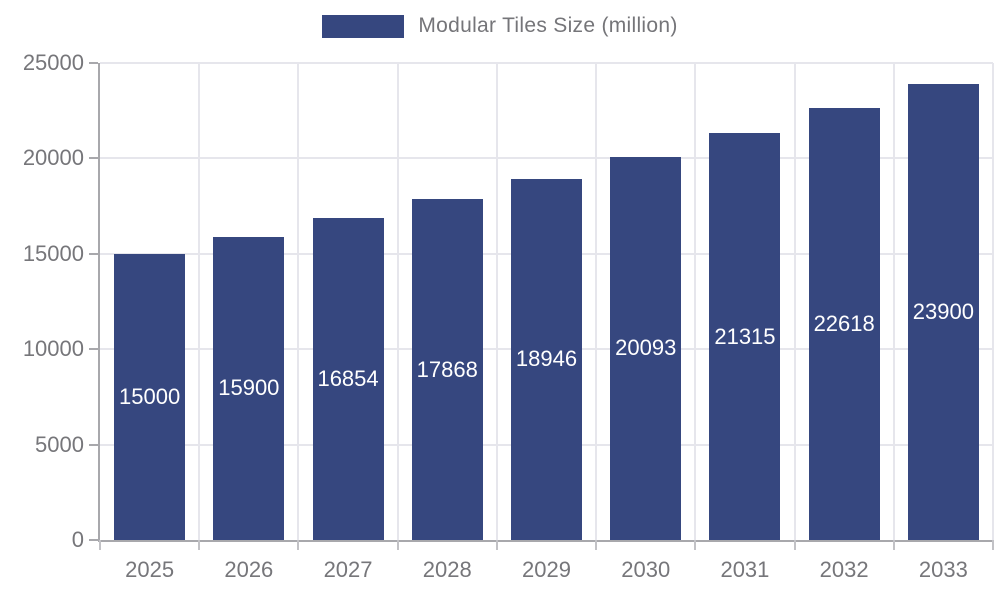 The image size is (1000, 600). I want to click on legend-swatch-icon, so click(363, 26).